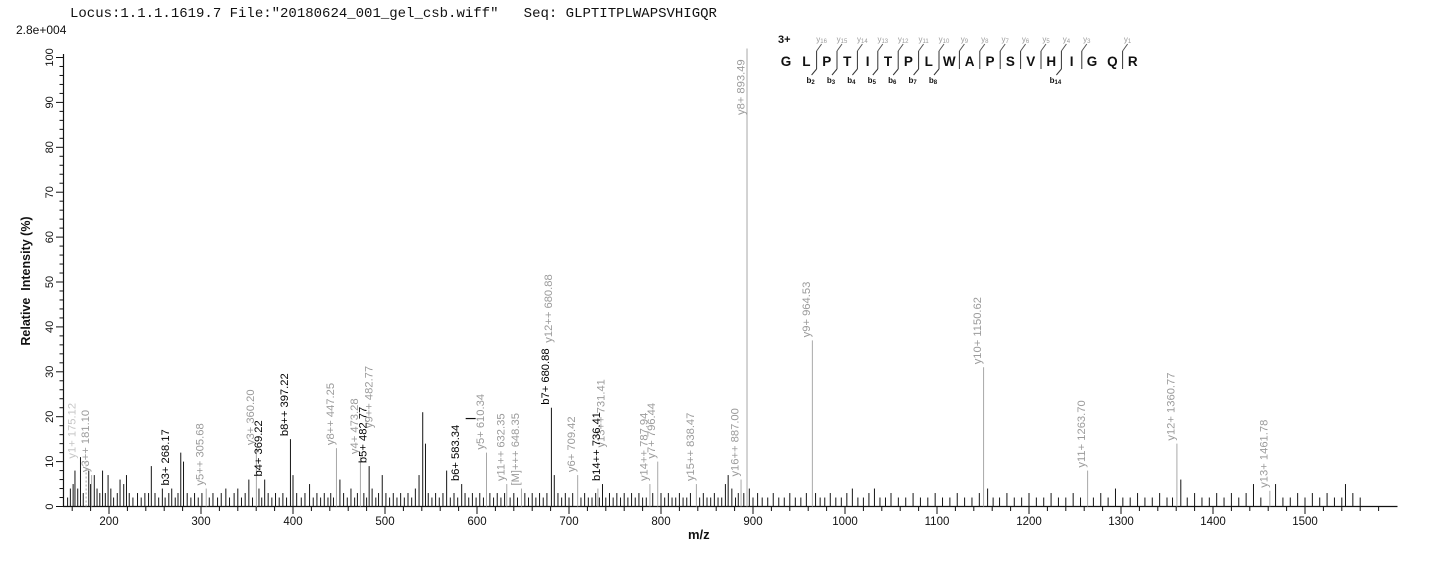 The image size is (1436, 562). I want to click on y-ion-mark-y13: y13, so click(882, 40).